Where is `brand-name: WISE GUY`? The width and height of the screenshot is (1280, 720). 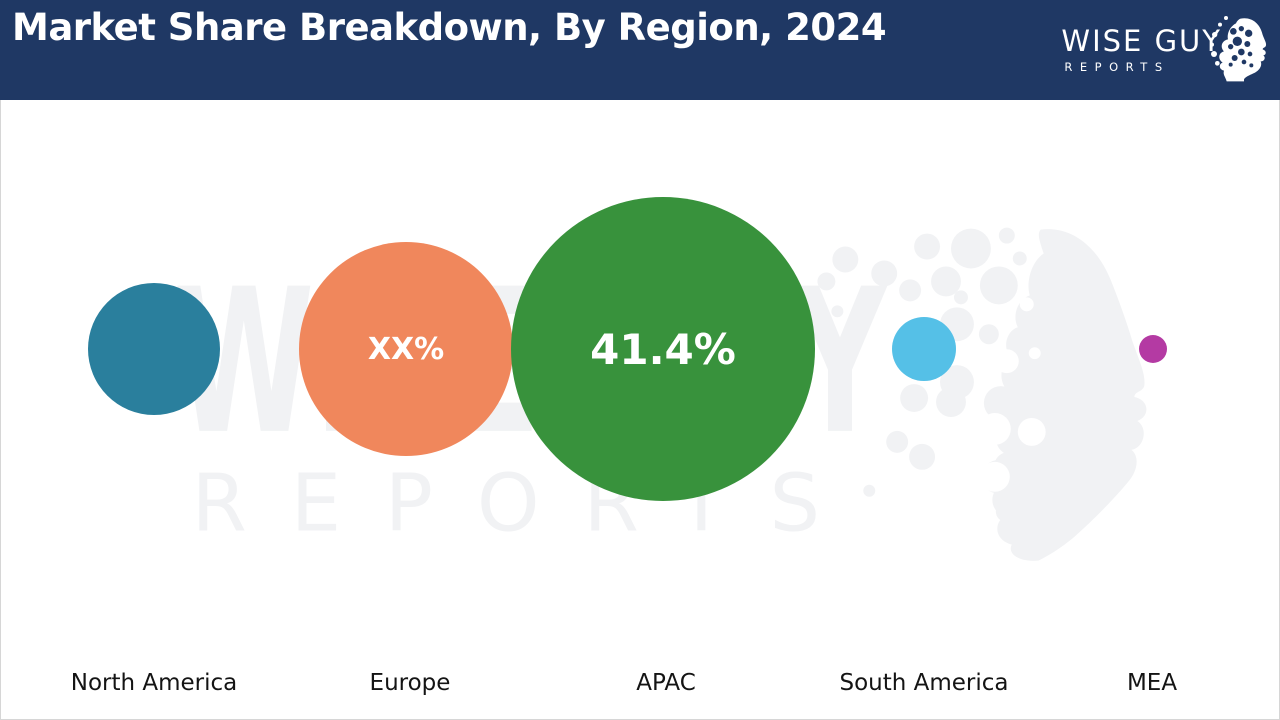
brand-name: WISE GUY is located at coordinates (1141, 40).